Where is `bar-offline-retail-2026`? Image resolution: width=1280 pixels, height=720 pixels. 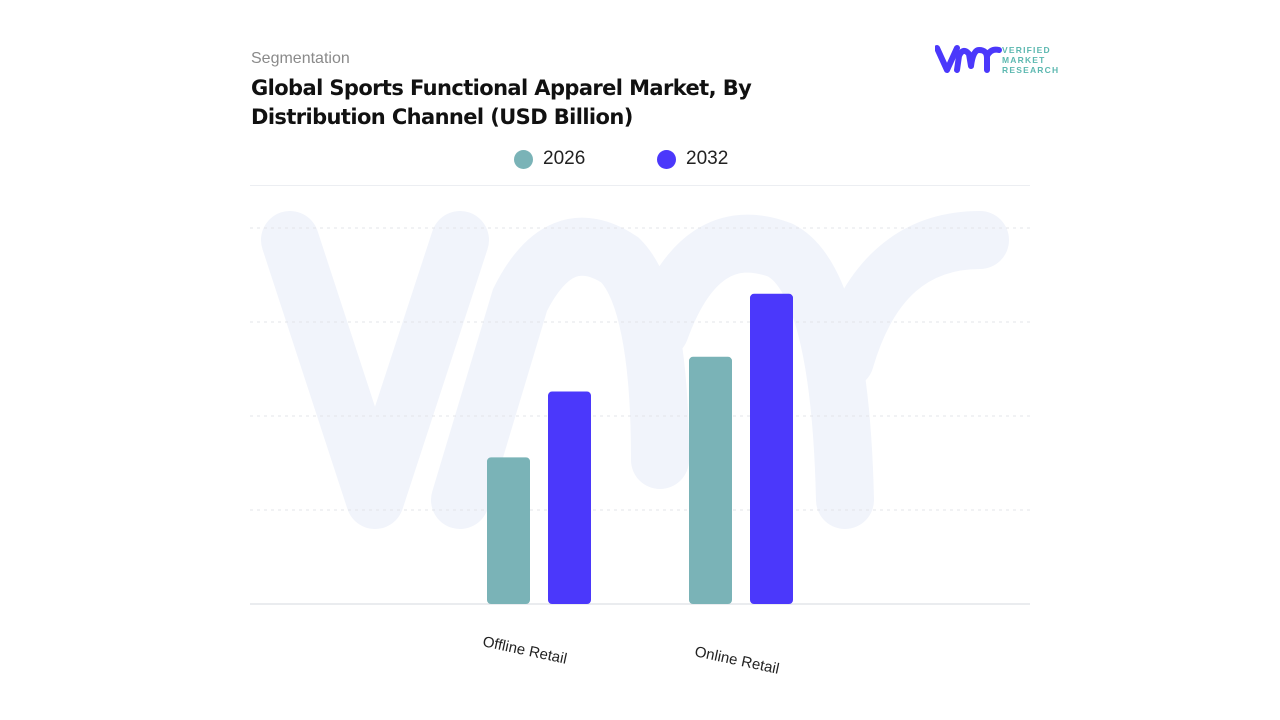 bar-offline-retail-2026 is located at coordinates (508, 530).